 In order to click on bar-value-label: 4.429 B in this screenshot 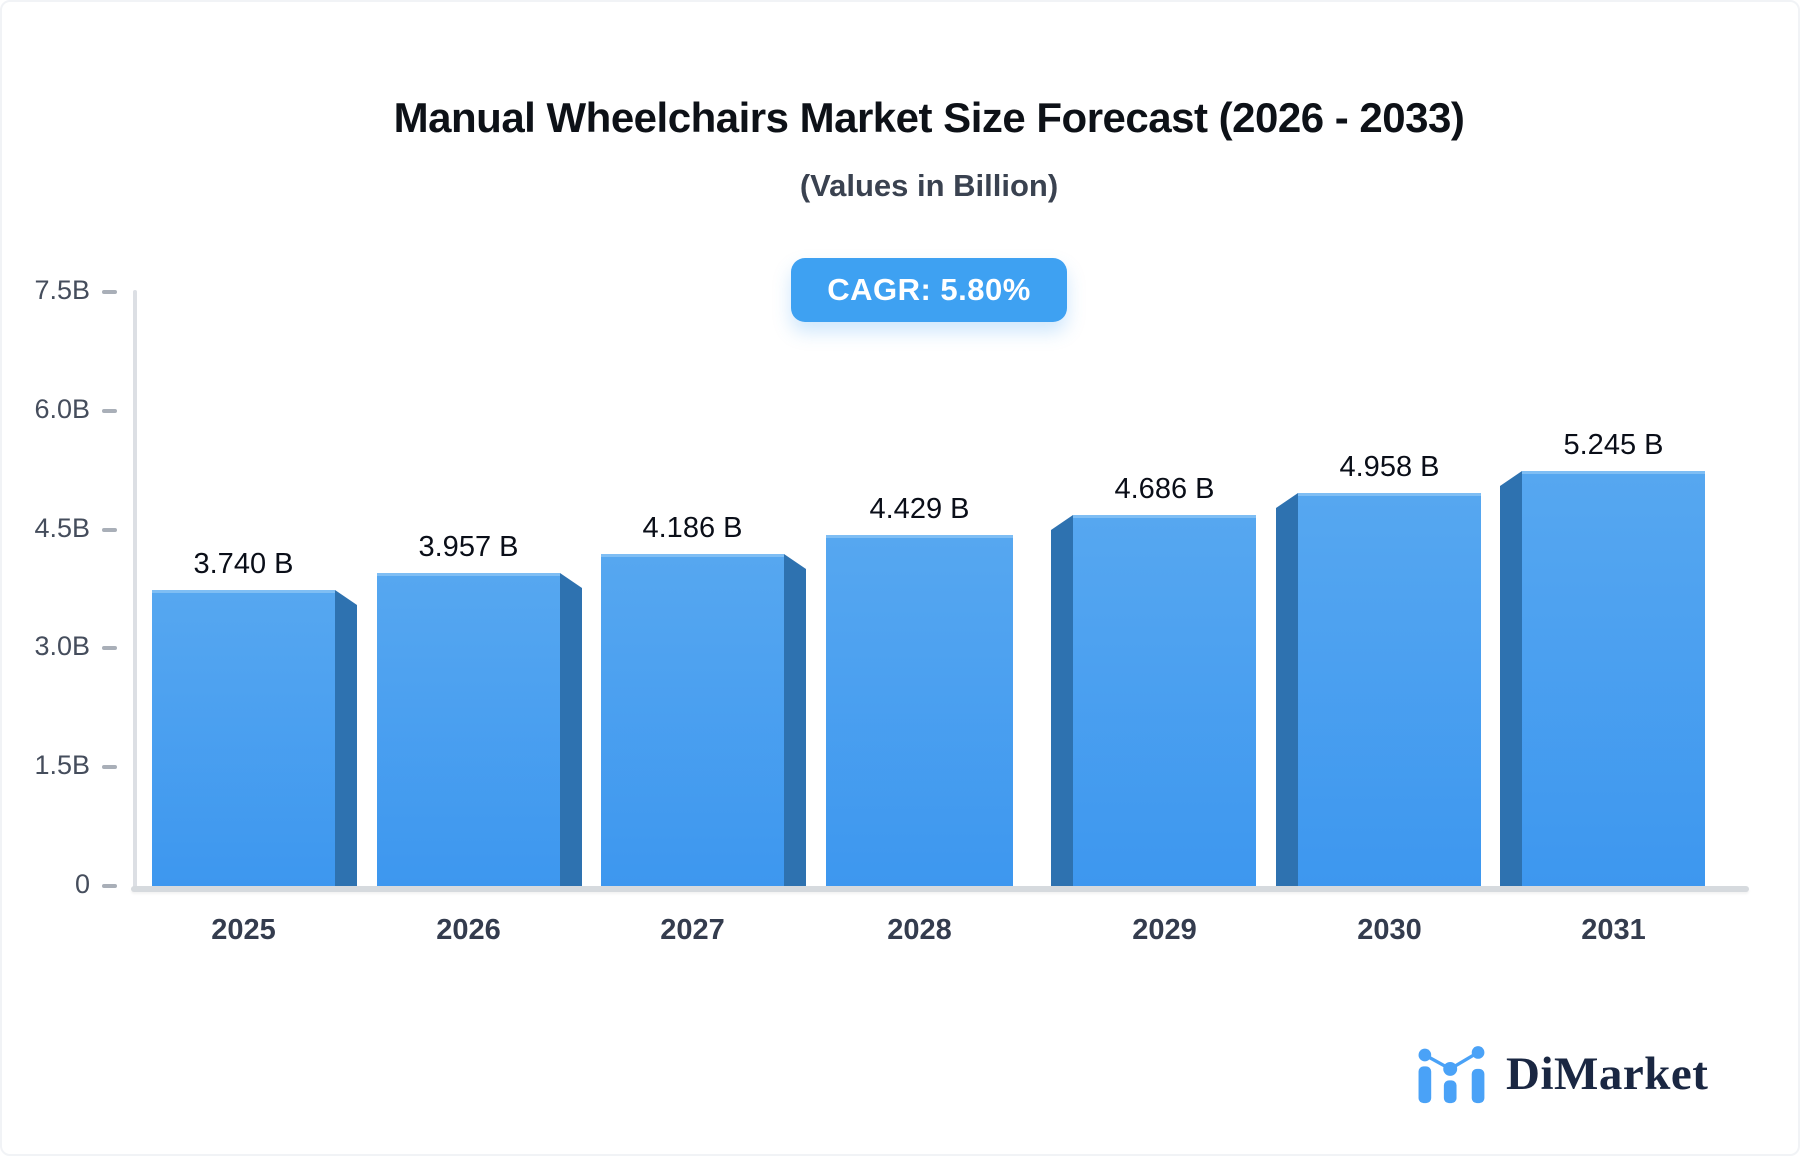, I will do `click(919, 509)`.